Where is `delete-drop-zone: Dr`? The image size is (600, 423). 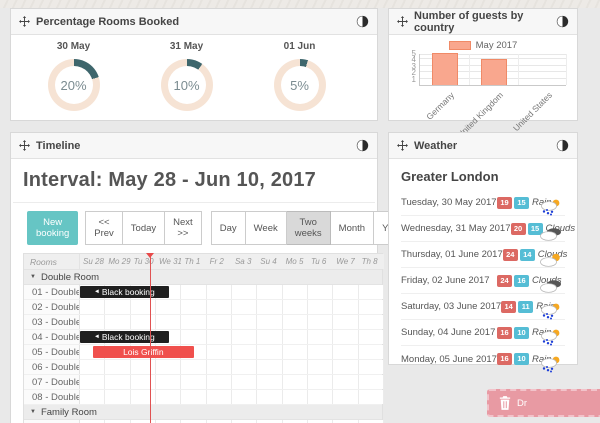
delete-drop-zone: Dr is located at coordinates (543, 403).